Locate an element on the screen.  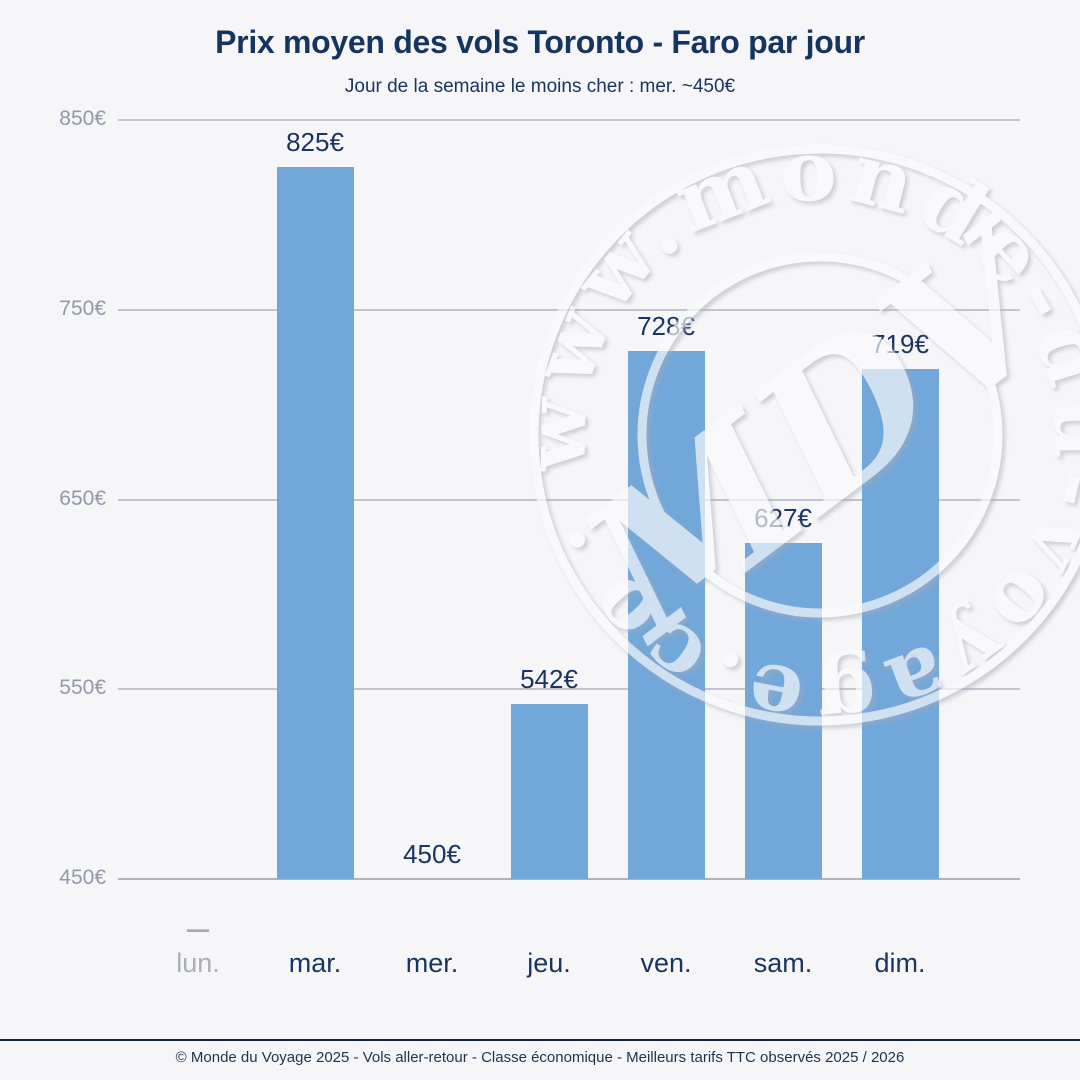
y-axis-tick-label: 550€ is located at coordinates (82, 688).